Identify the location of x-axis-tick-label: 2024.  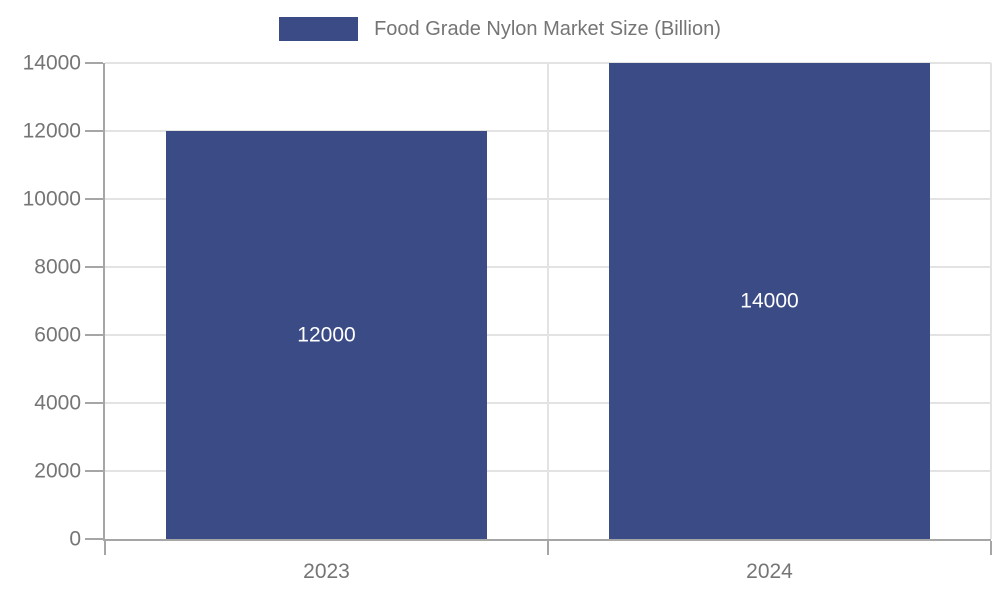
(769, 571).